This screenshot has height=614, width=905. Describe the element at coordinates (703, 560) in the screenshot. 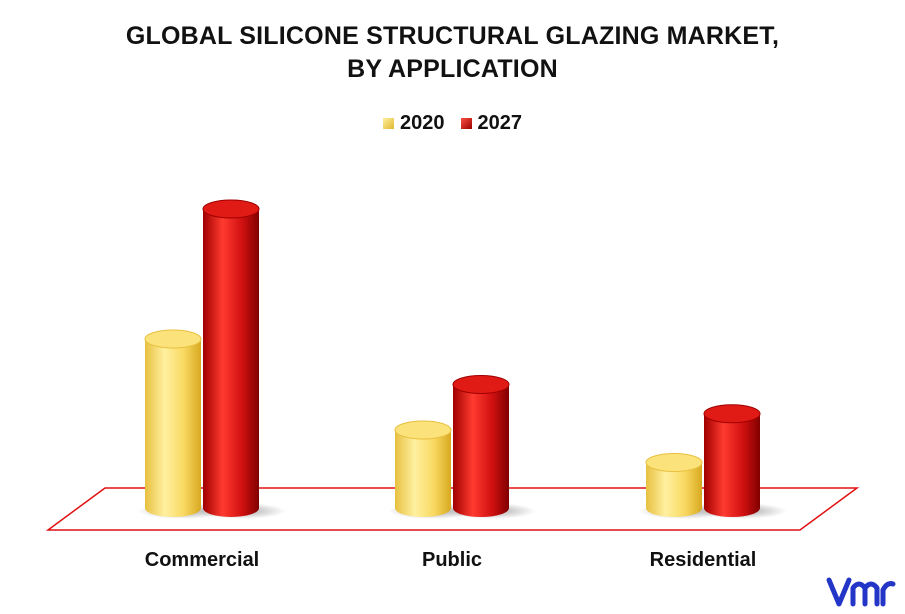

I see `category-label-residential: Residential` at that location.